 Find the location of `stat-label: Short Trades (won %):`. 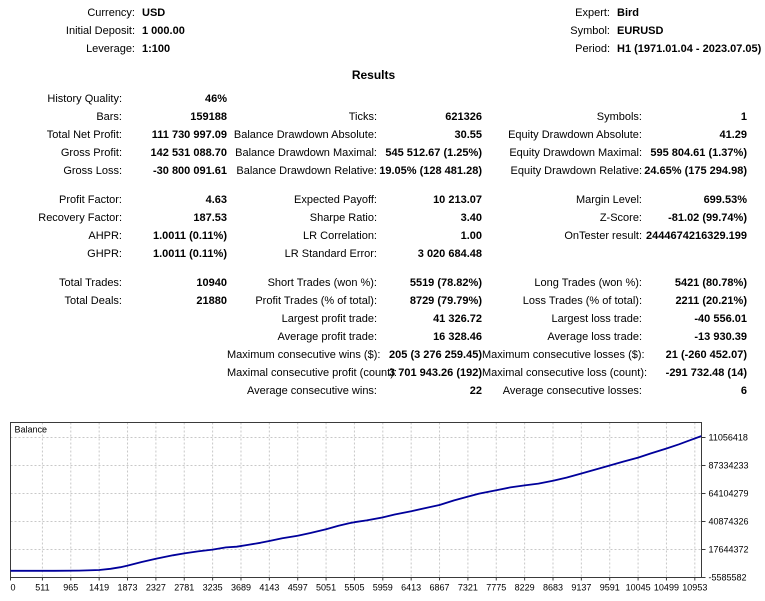

stat-label: Short Trades (won %): is located at coordinates (322, 283).